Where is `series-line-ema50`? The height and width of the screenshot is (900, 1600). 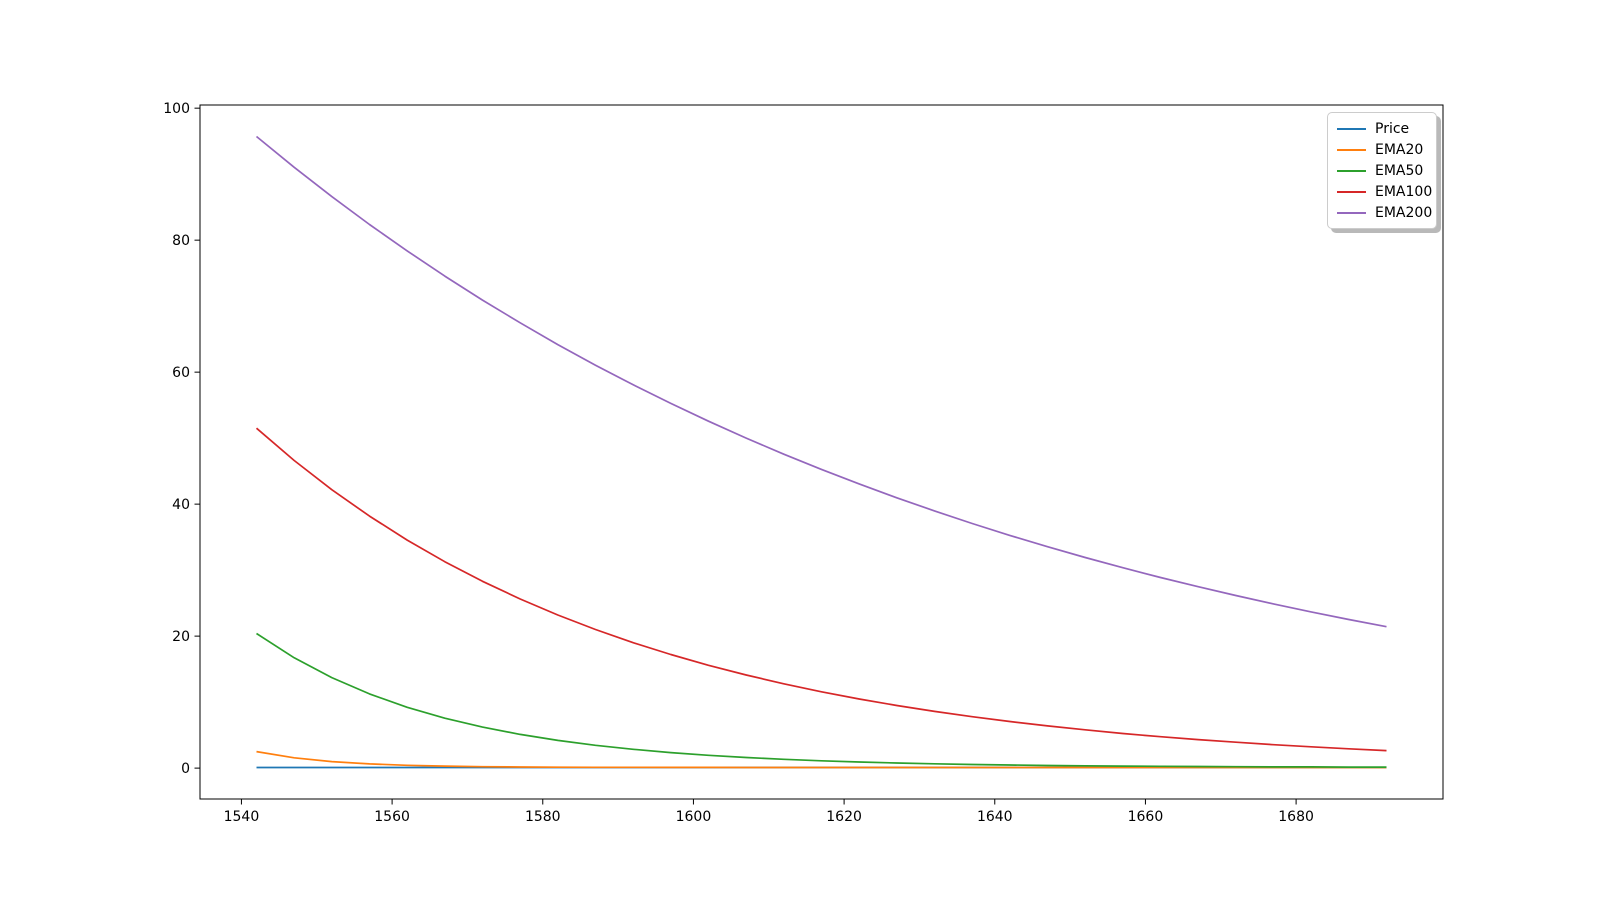 series-line-ema50 is located at coordinates (821, 700).